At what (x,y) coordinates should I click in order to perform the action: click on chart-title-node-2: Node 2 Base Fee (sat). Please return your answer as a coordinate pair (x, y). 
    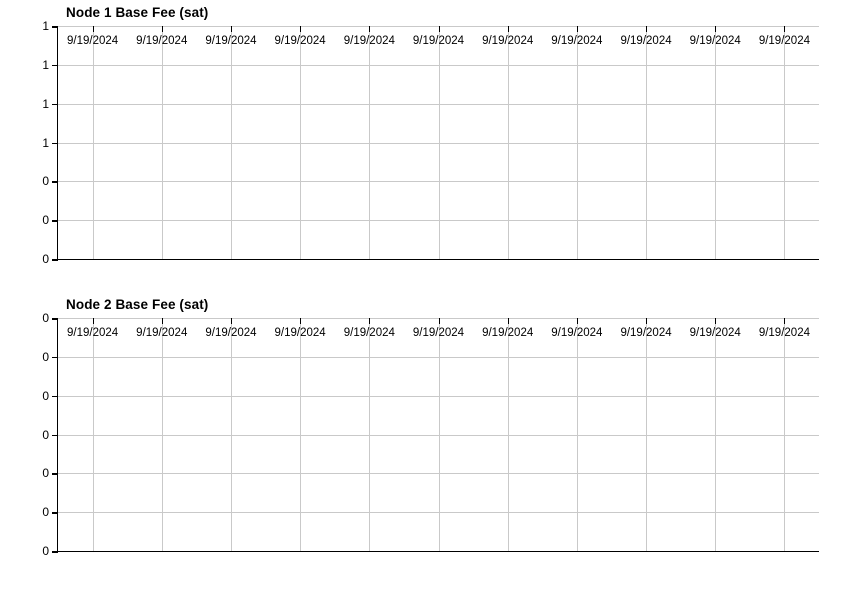
    Looking at the image, I should click on (137, 304).